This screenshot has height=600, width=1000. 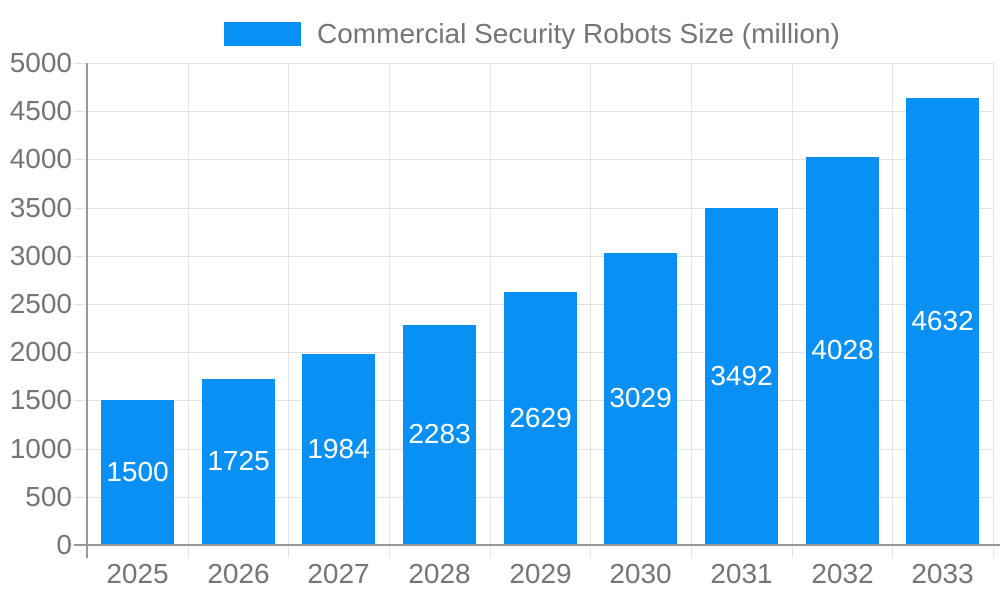 I want to click on y-axis-tick-label-5000: 5000, so click(x=40, y=62).